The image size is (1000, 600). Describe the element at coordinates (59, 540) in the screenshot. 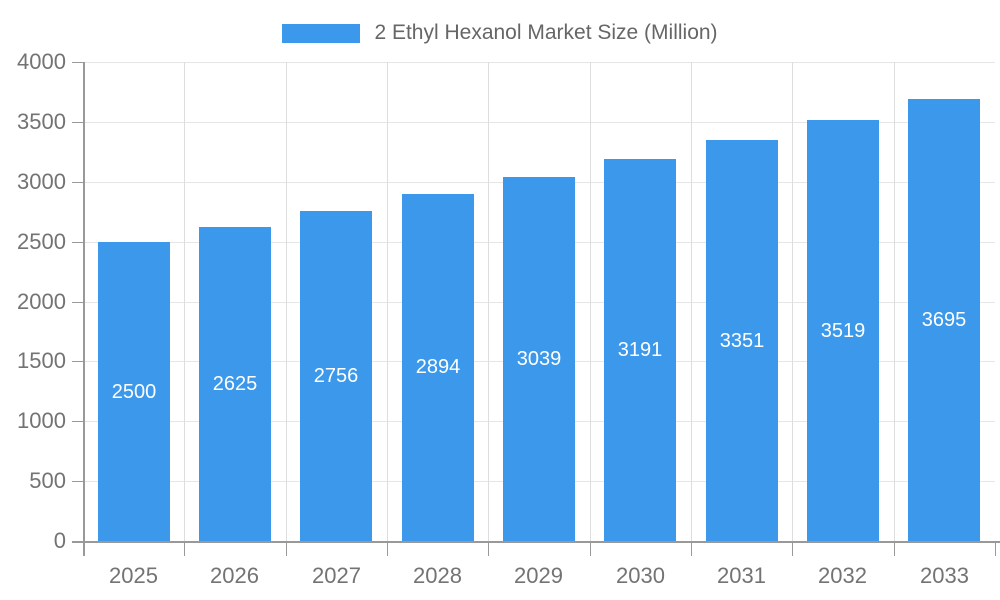

I see `y-axis-label: 0` at that location.